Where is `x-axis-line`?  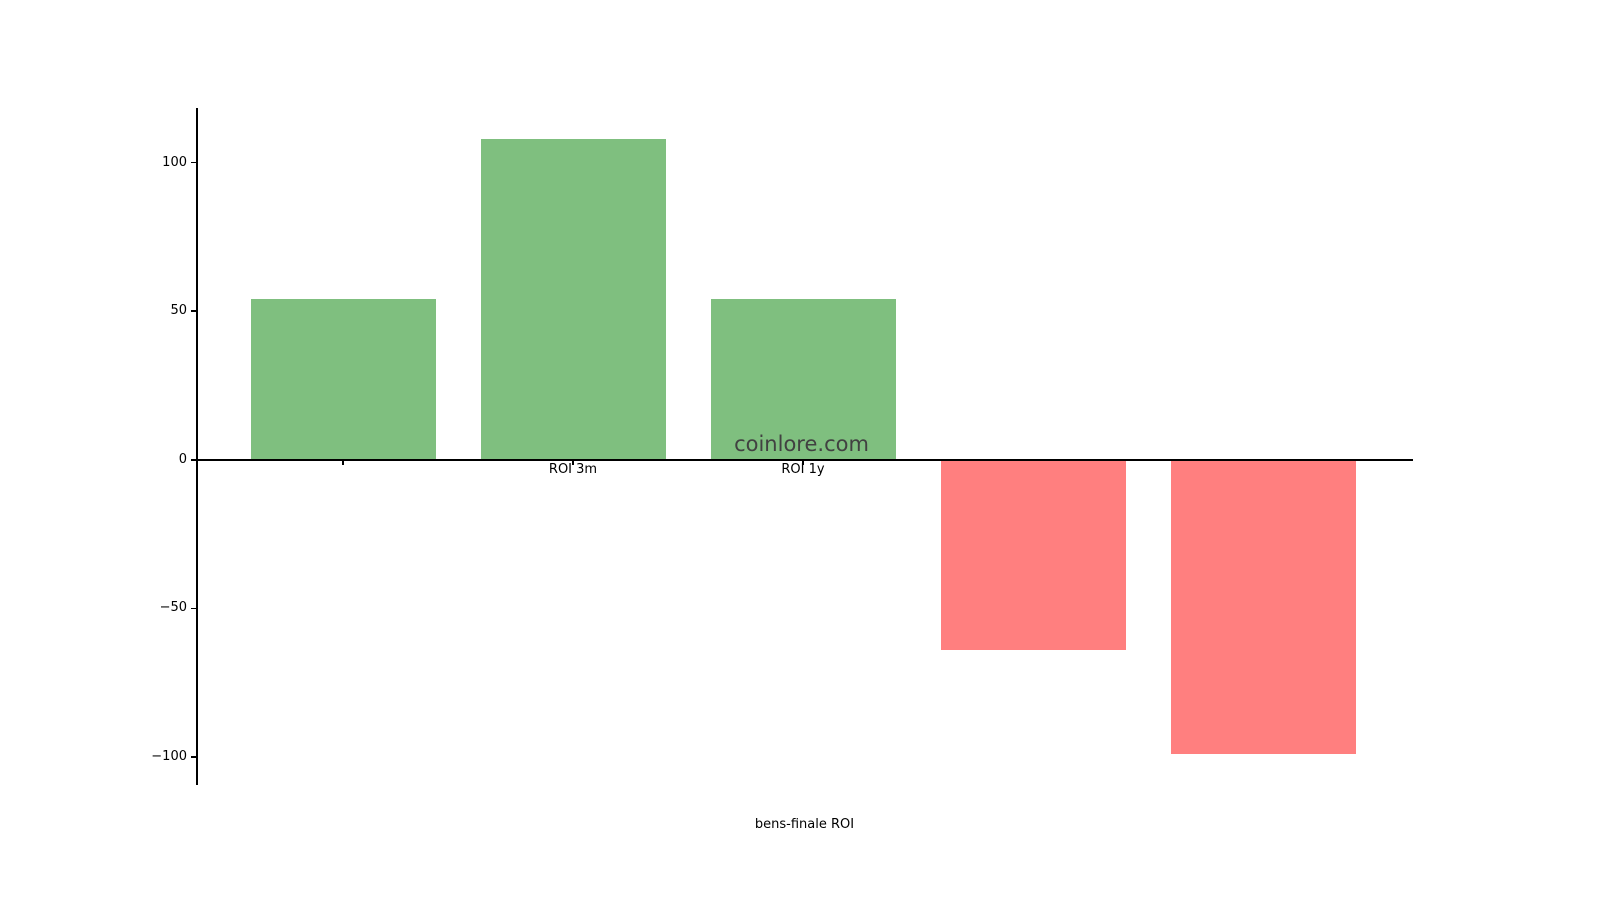 x-axis-line is located at coordinates (804, 460).